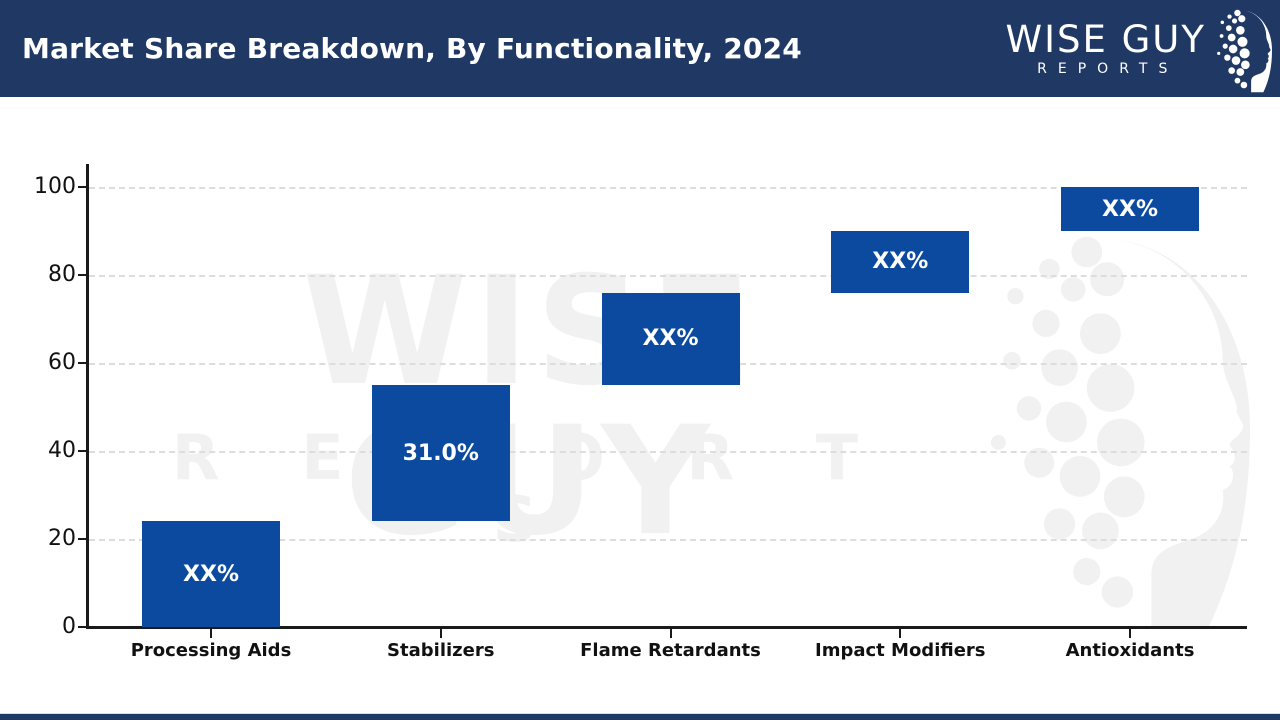  Describe the element at coordinates (441, 650) in the screenshot. I see `x-tick-label-stabilizers: Stabilizers` at that location.